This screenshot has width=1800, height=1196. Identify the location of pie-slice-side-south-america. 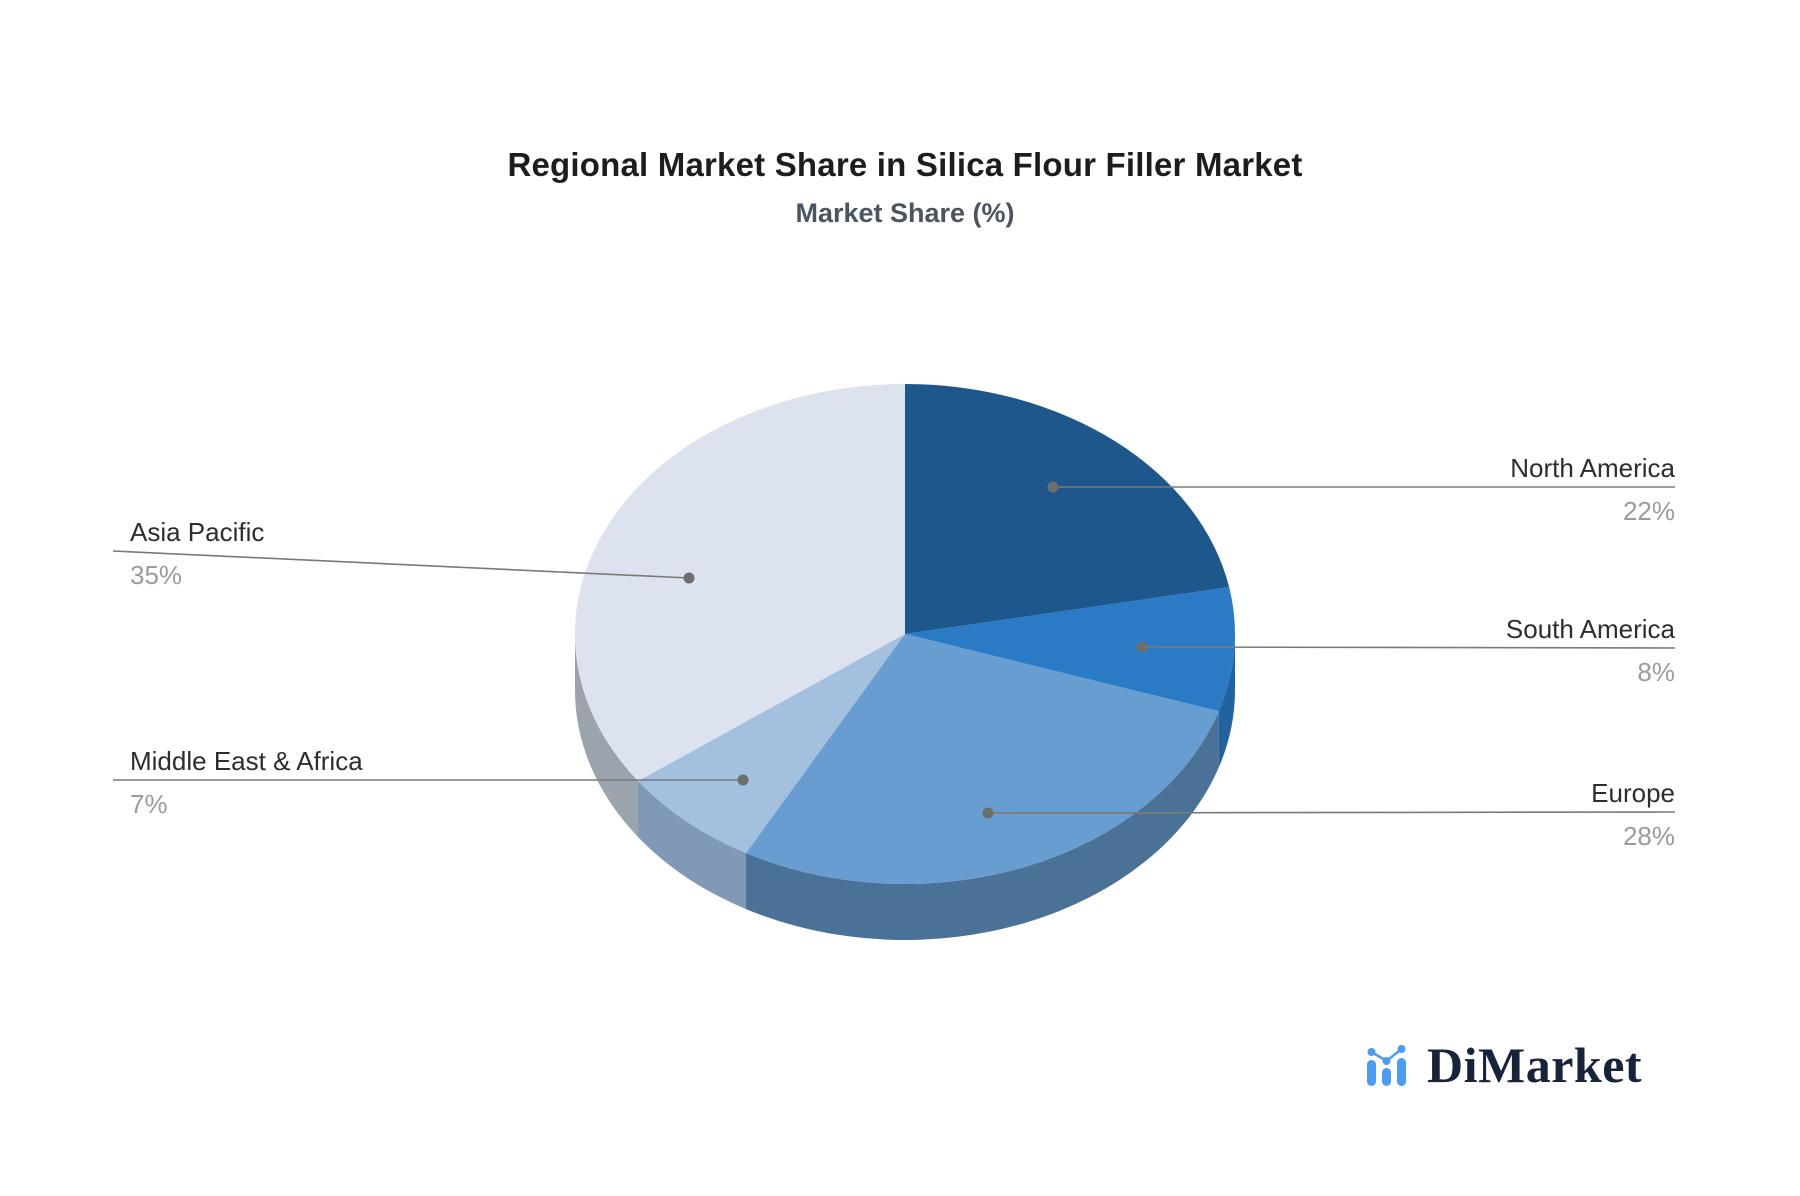
(1226, 701).